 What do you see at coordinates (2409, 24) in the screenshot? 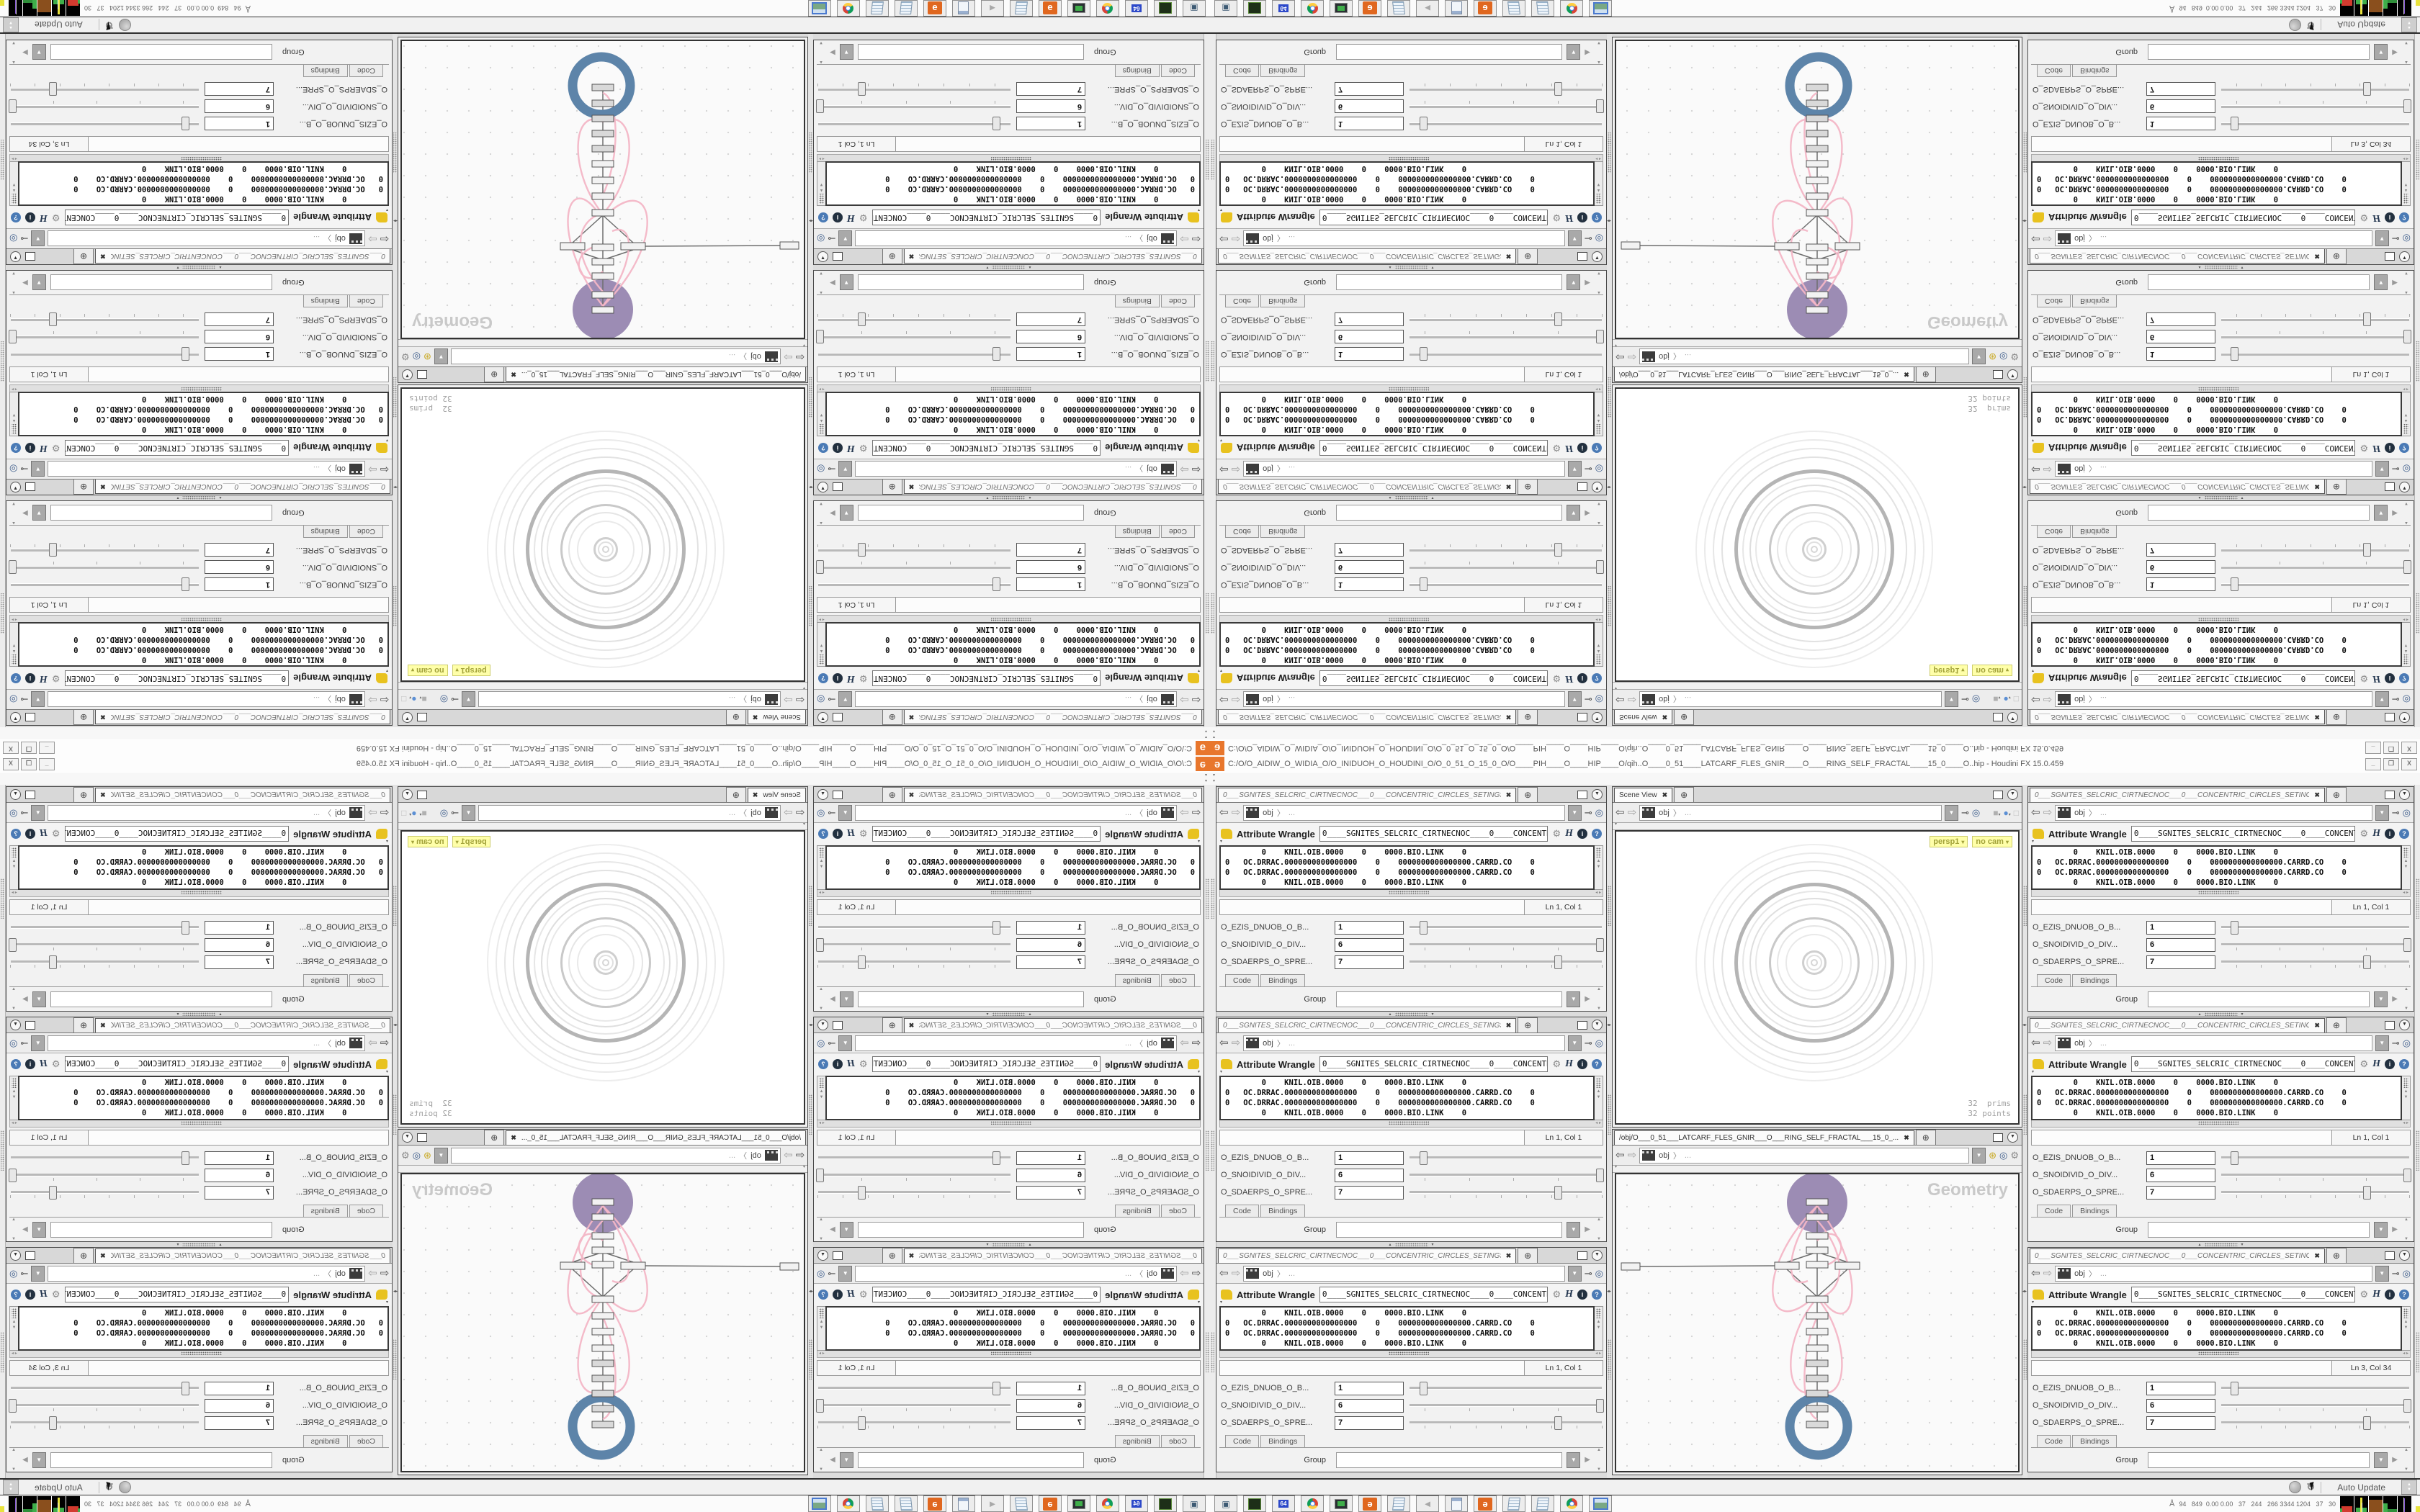
I see `auto-update-stepper: ▲ ▼` at bounding box center [2409, 24].